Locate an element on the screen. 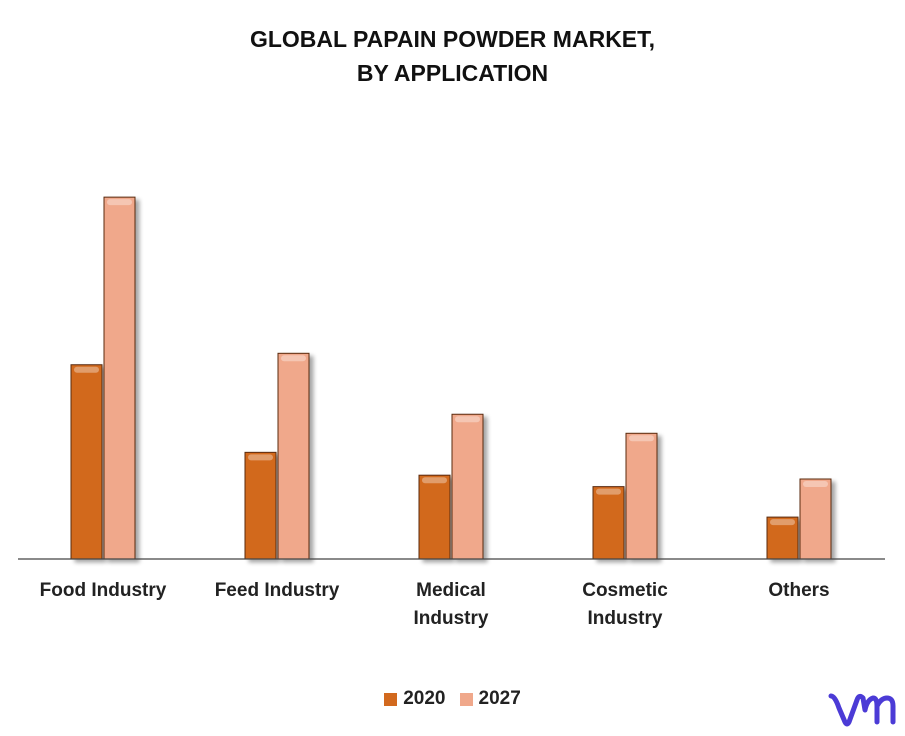 This screenshot has width=905, height=736. category-label-line: Medical is located at coordinates (451, 590).